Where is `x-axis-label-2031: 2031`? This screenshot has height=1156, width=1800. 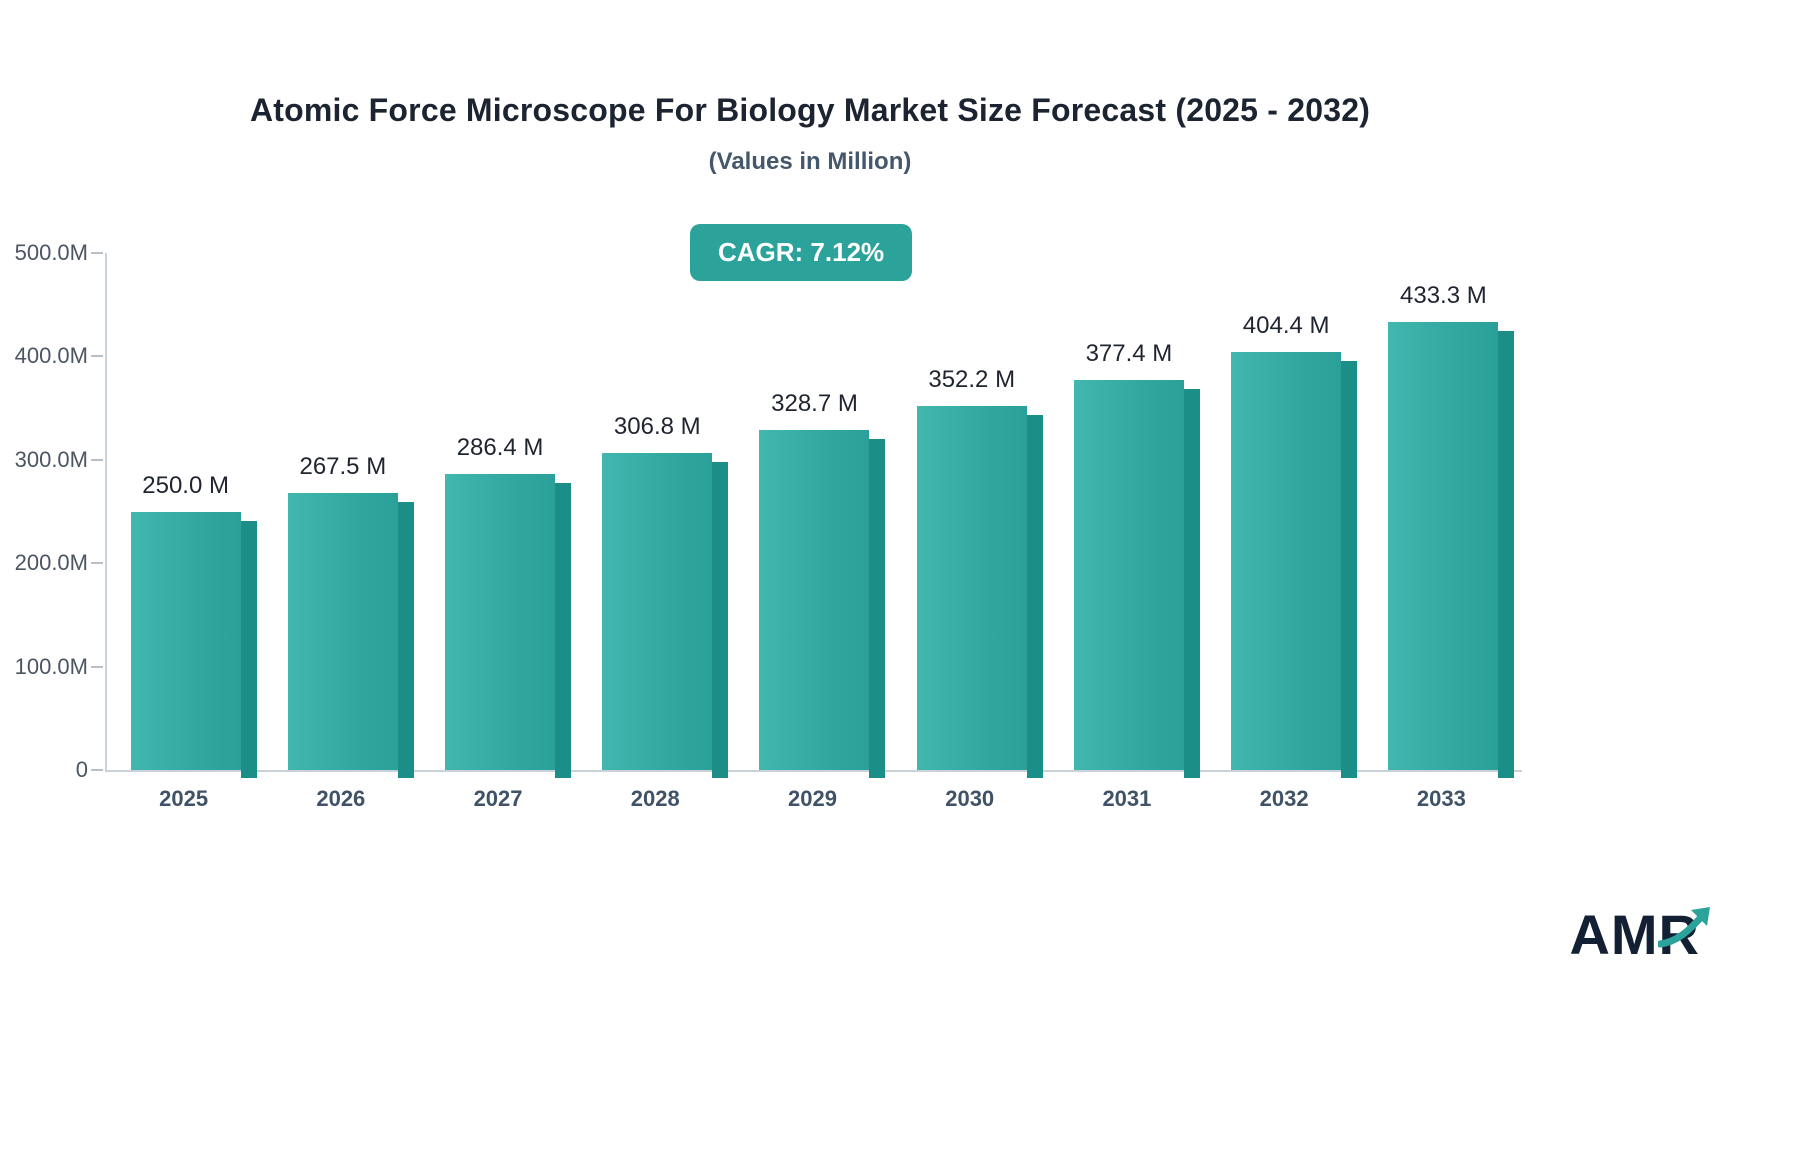
x-axis-label-2031: 2031 is located at coordinates (1127, 798).